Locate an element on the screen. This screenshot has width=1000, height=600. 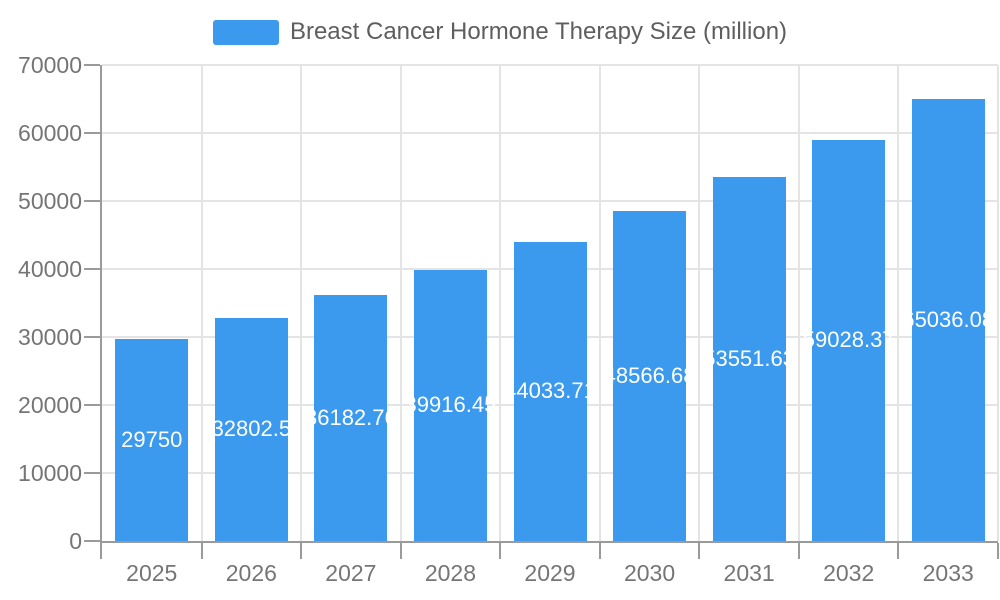
y-tick-label: 70000 is located at coordinates (50, 65).